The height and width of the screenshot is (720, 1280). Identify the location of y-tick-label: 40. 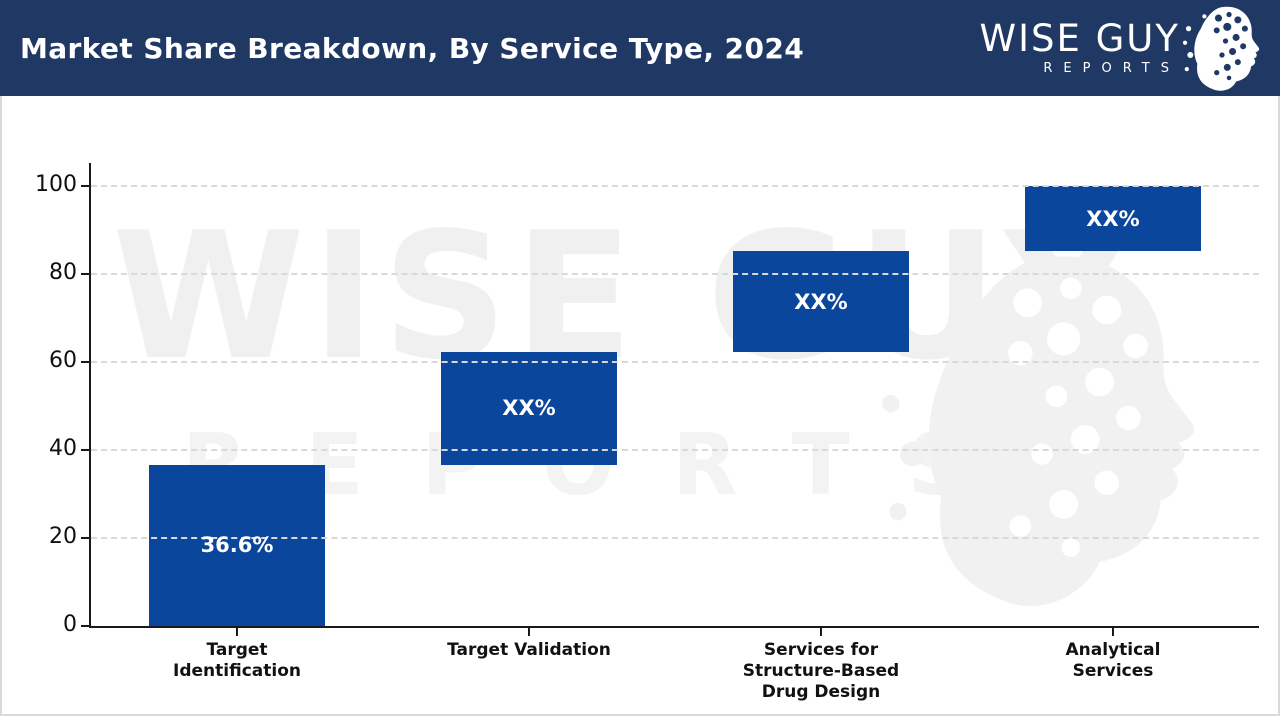
(63, 448).